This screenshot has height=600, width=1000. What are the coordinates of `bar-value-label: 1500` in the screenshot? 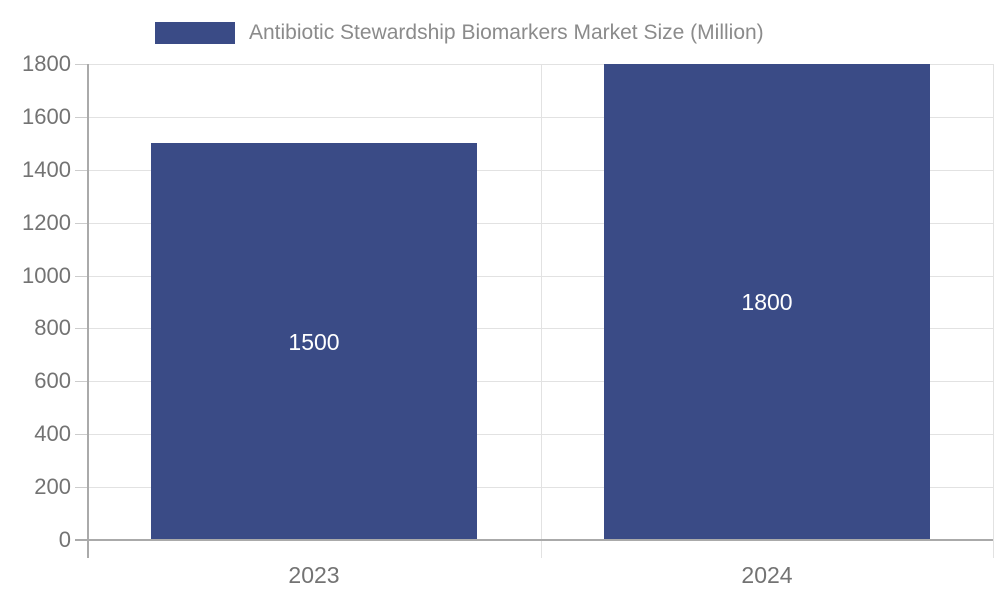 It's located at (314, 342).